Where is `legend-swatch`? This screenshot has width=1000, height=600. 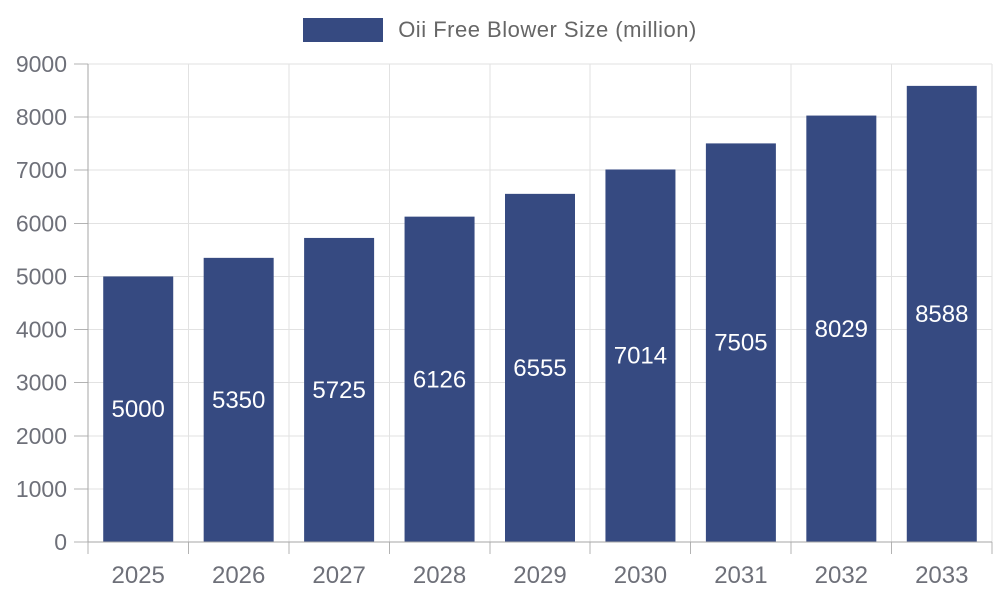
legend-swatch is located at coordinates (343, 30).